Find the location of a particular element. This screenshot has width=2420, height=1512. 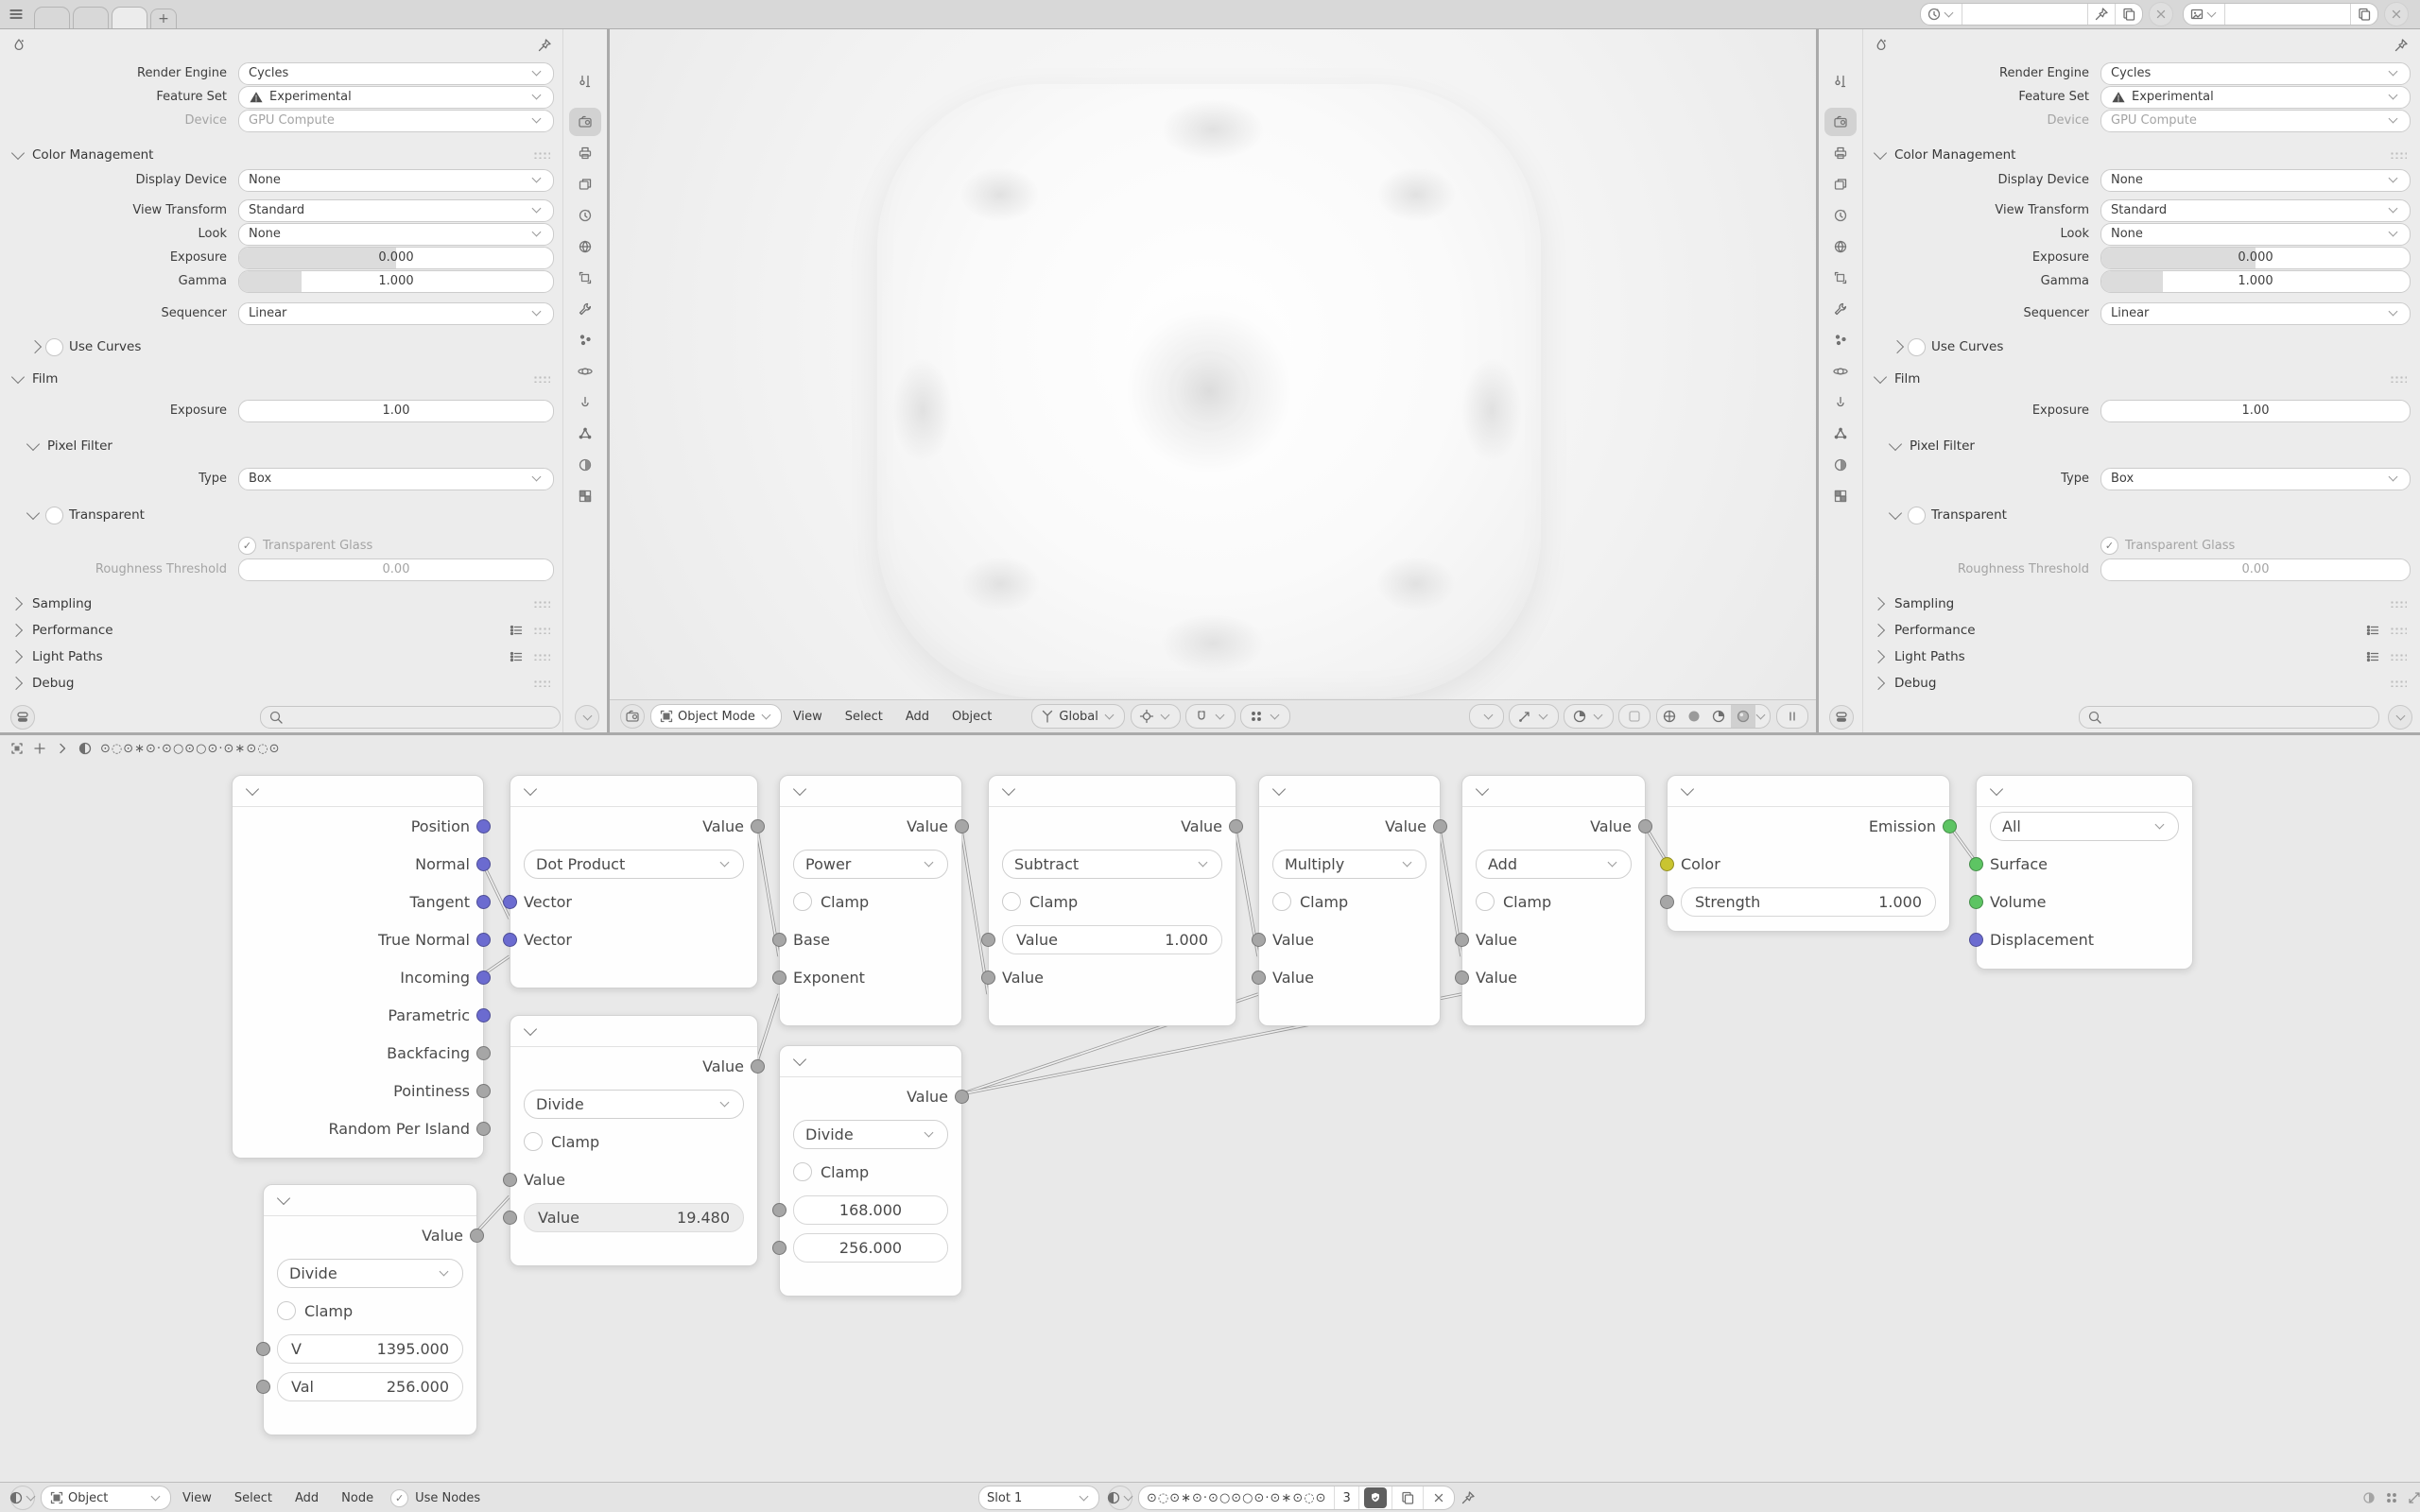

node-multiply: Value Multiply Clamp Value Value is located at coordinates (1349, 900).